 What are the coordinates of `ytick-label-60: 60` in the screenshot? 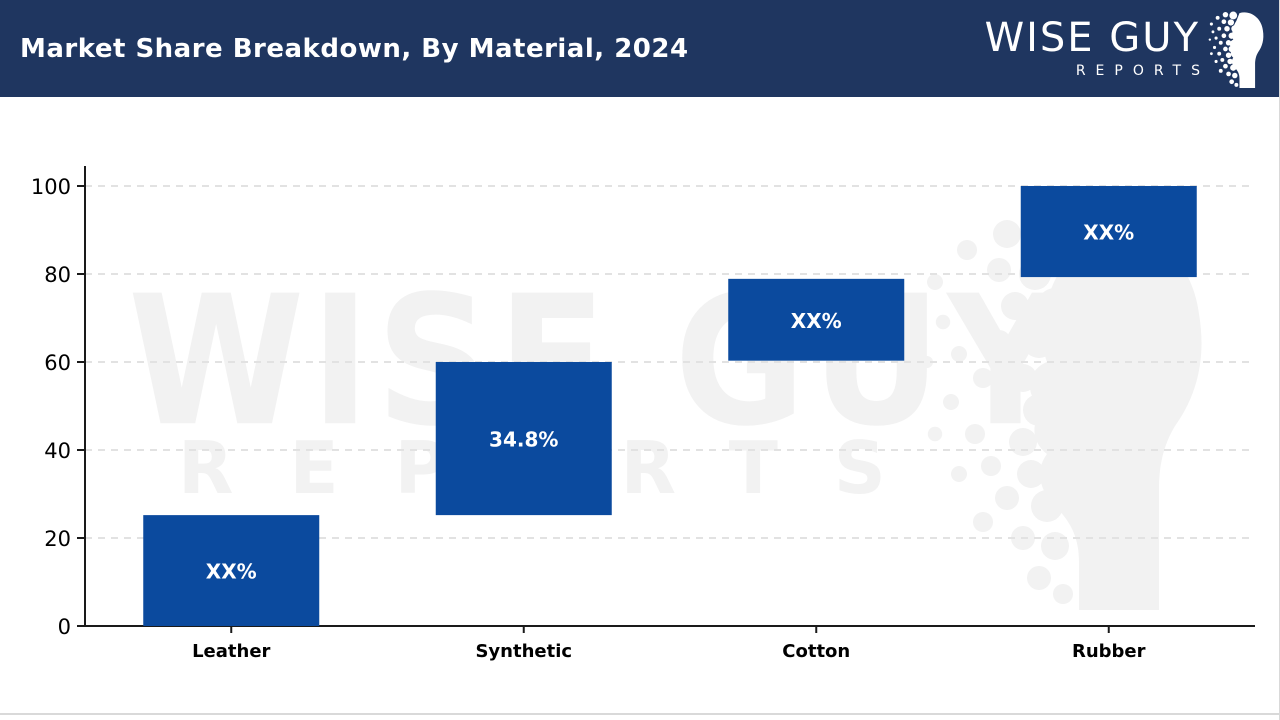 It's located at (57, 363).